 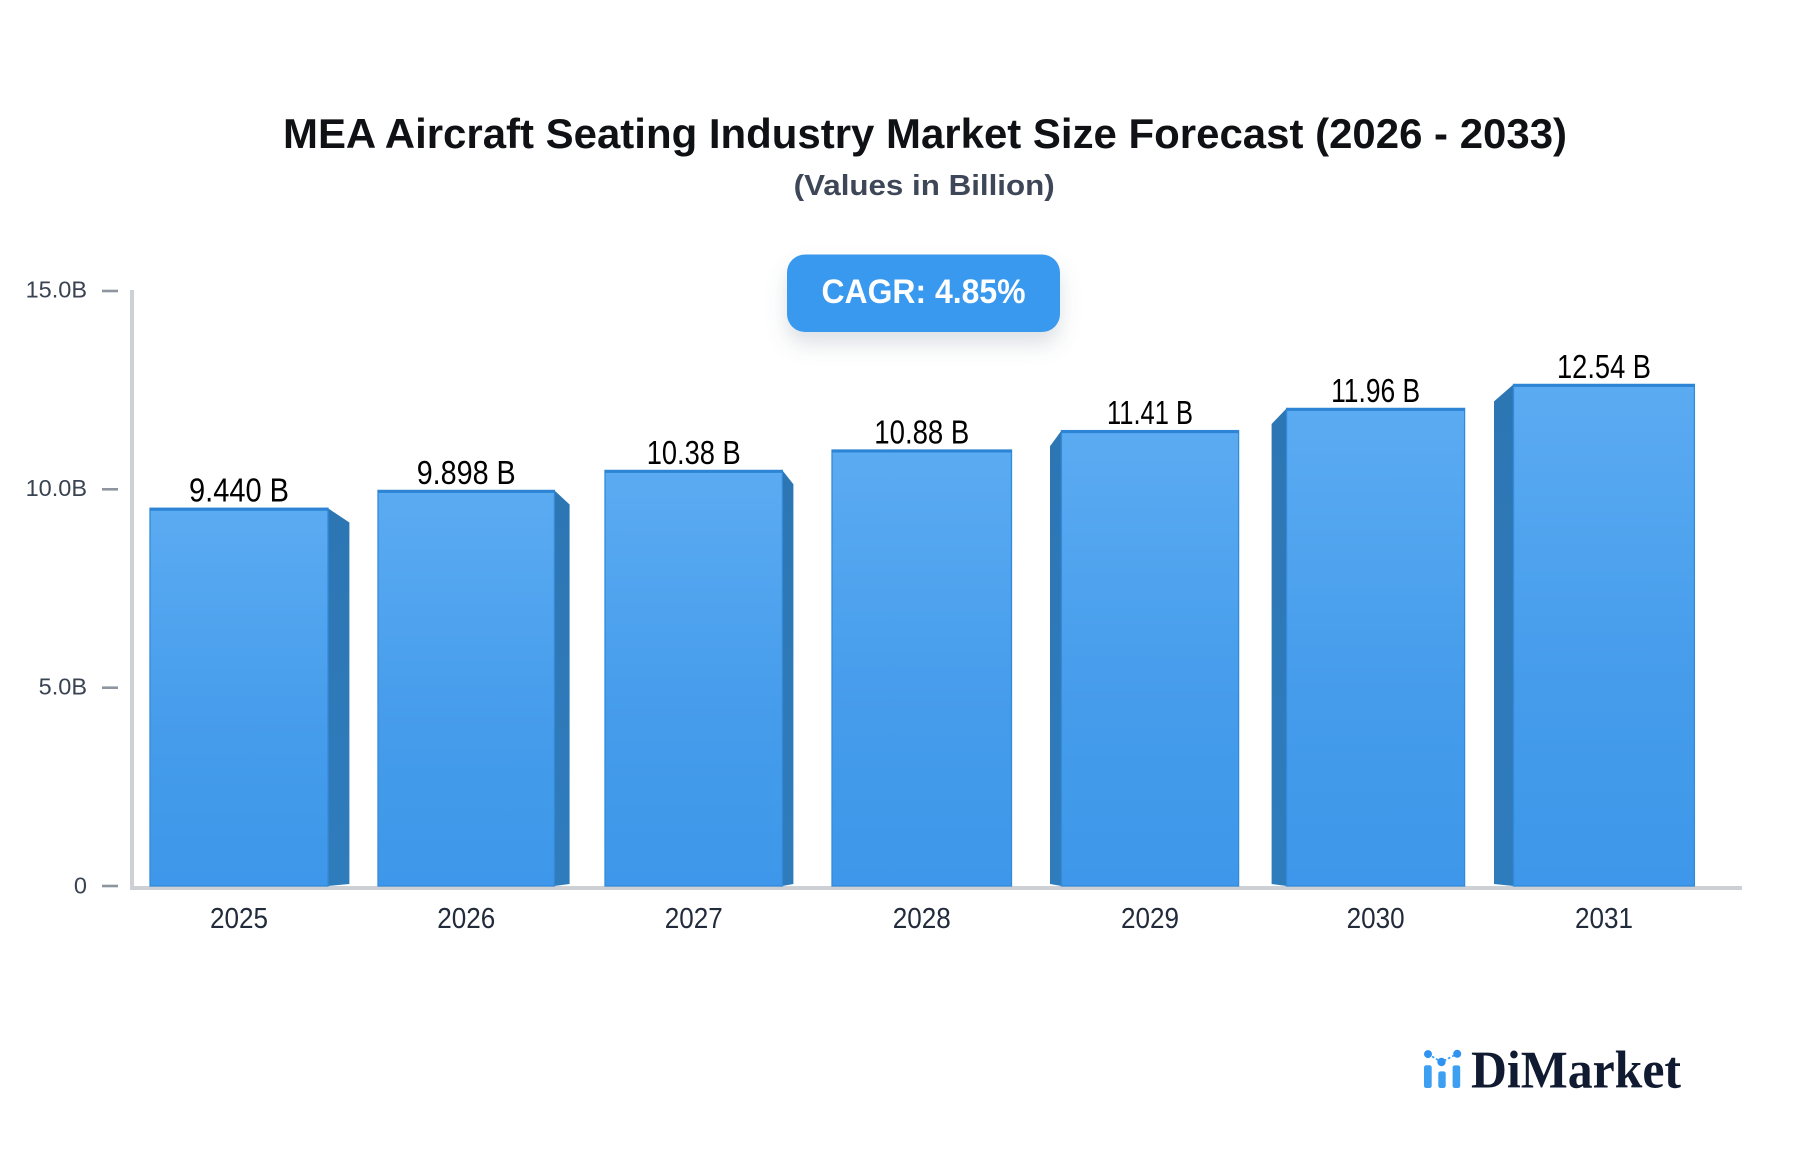 I want to click on svg-text: 10.38 B, so click(x=694, y=452).